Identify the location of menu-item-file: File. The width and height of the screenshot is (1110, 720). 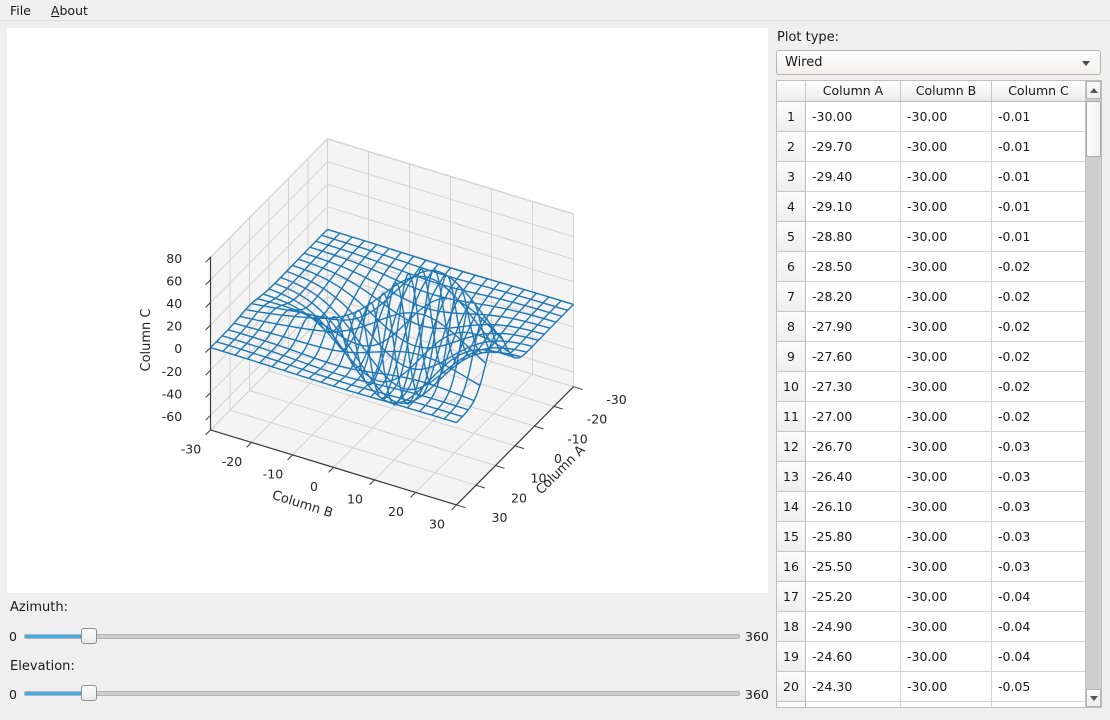
(20, 10).